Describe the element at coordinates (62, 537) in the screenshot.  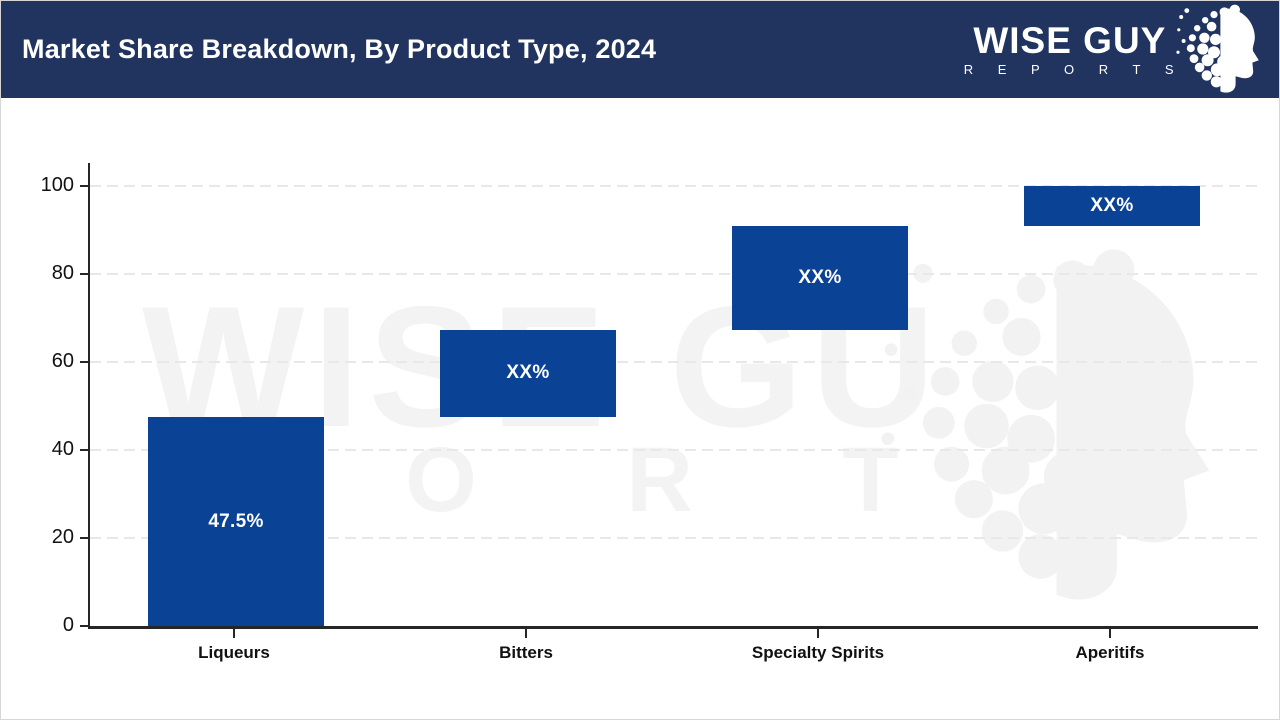
I see `y-tick-label-20: 20` at that location.